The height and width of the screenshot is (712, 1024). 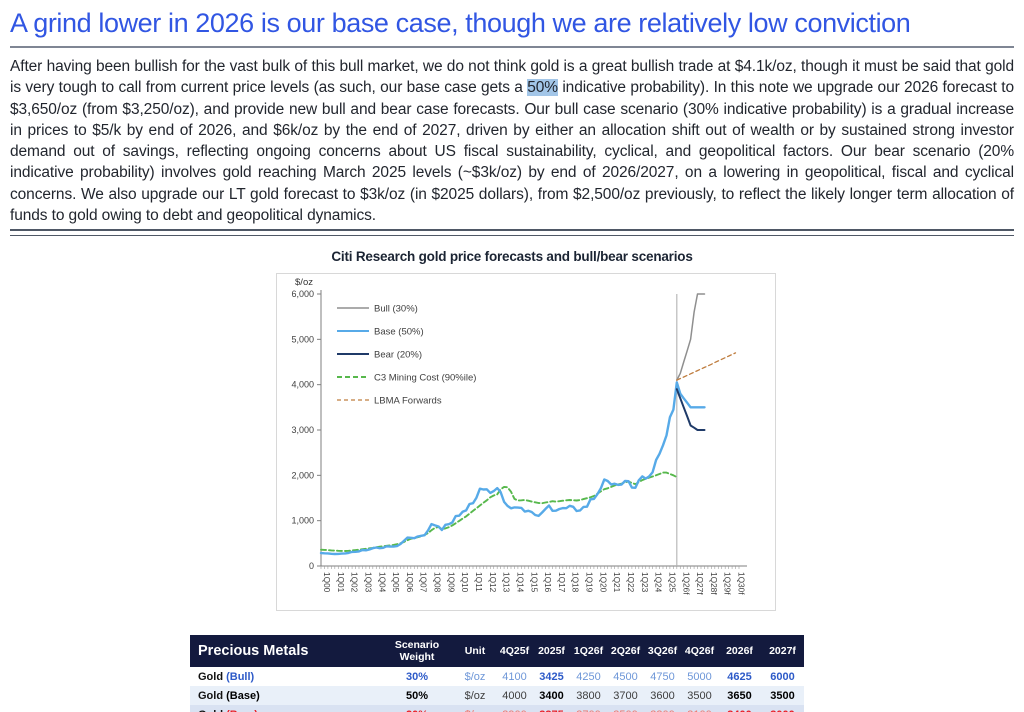 I want to click on x-axis-tick-label: 1Q28f, so click(x=714, y=583).